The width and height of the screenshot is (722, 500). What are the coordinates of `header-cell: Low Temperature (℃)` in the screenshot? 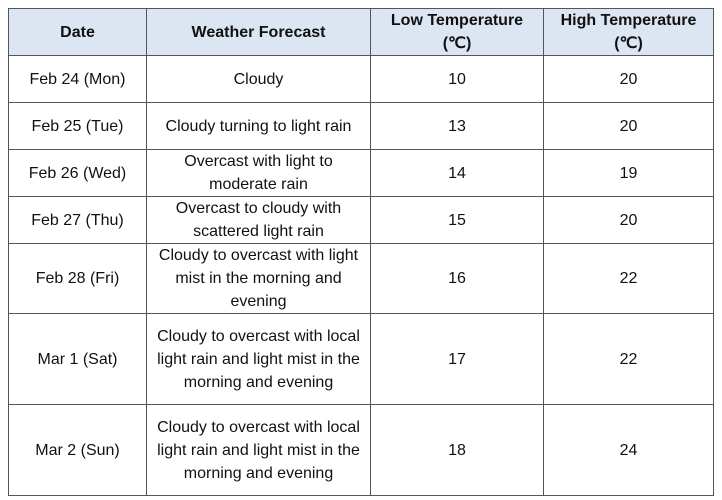 It's located at (457, 32).